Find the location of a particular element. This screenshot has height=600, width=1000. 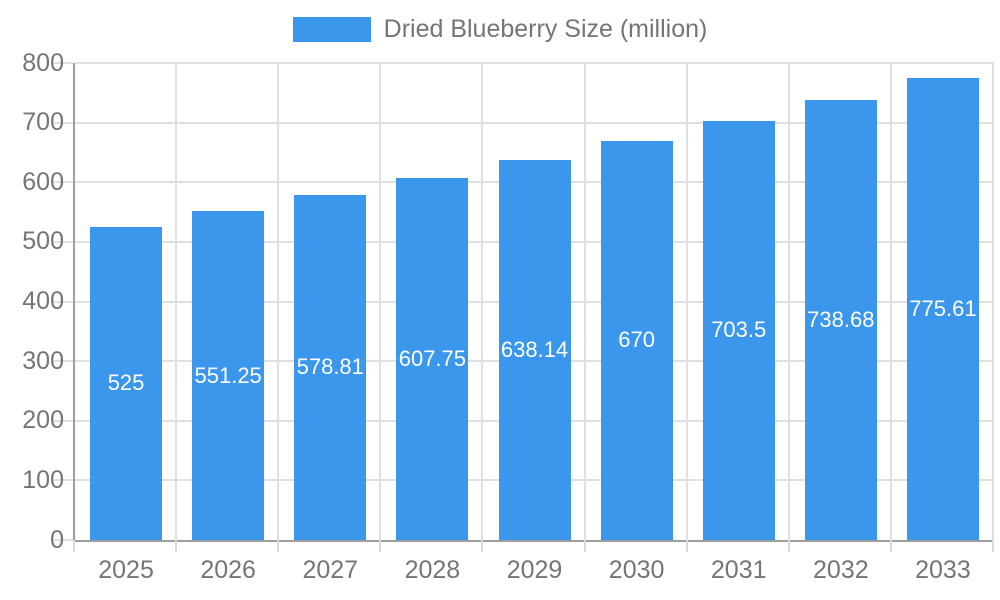

bar-value-label-2030: 670 is located at coordinates (636, 340).